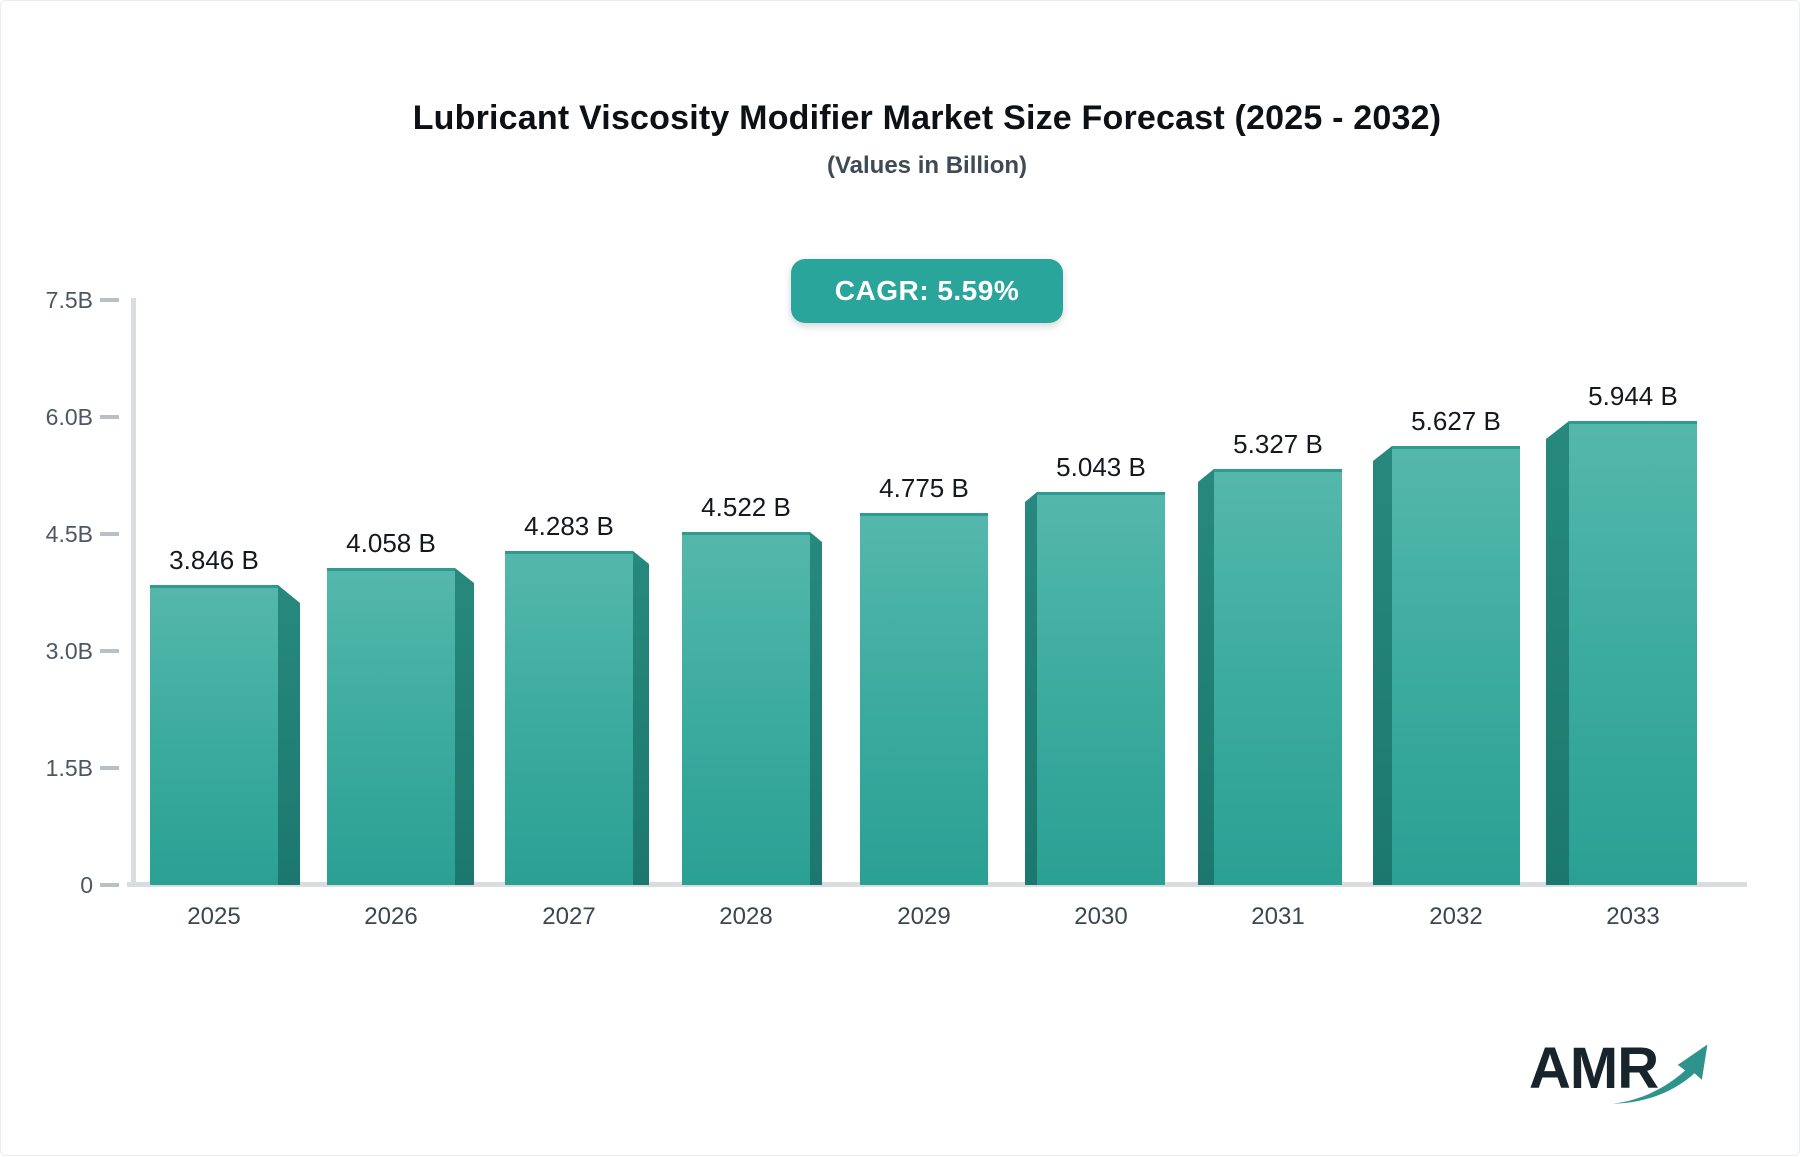  Describe the element at coordinates (69, 534) in the screenshot. I see `y-tick-label: 4.5B` at that location.